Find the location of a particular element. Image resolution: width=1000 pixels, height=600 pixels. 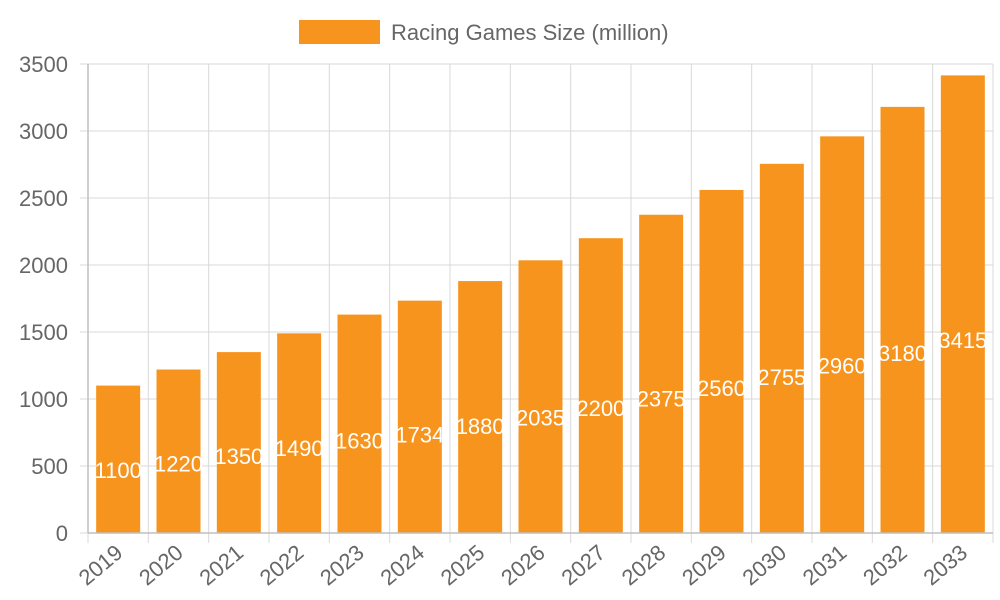

x-tick-label: 2033 is located at coordinates (945, 565).